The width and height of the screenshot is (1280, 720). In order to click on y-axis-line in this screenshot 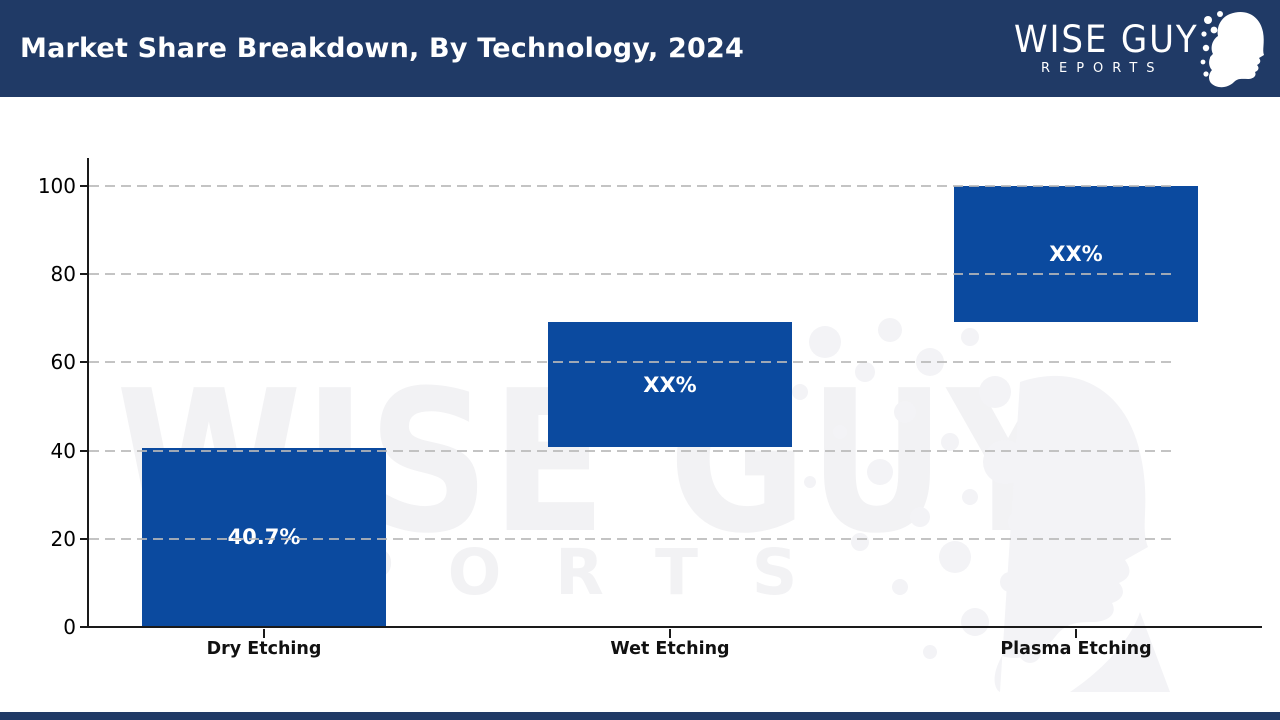, I will do `click(88, 392)`.